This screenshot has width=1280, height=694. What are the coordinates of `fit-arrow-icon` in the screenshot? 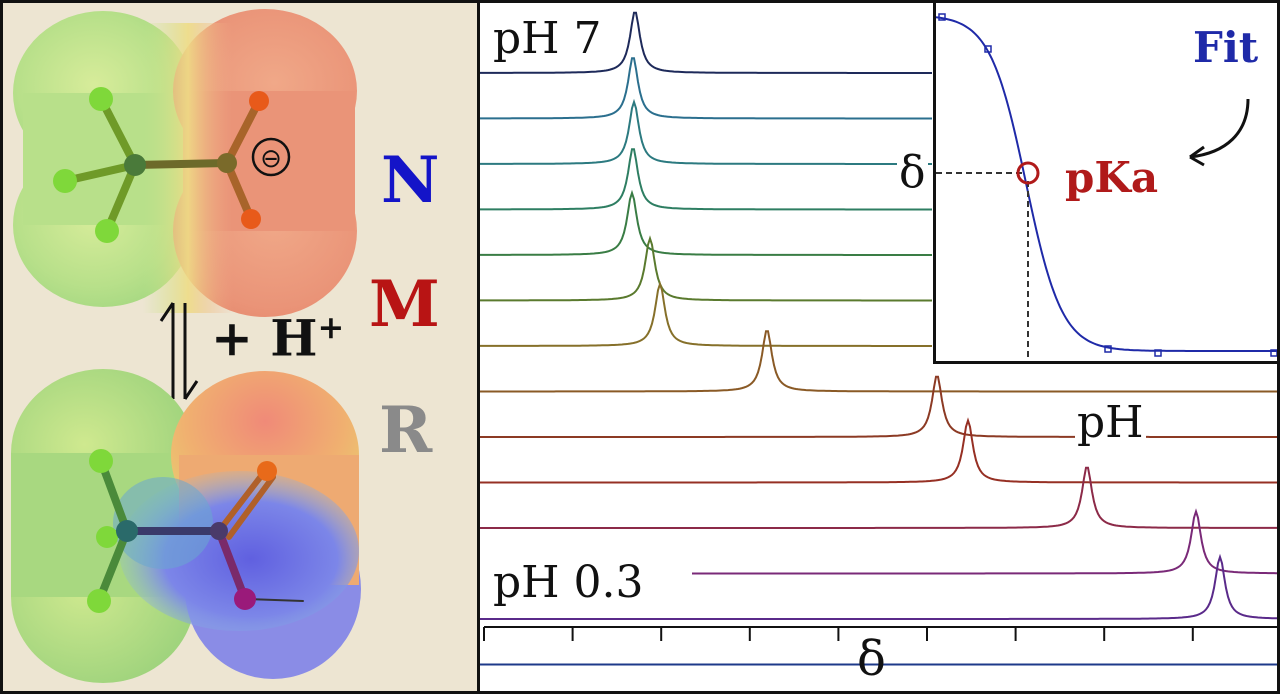 It's located at (1219, 128).